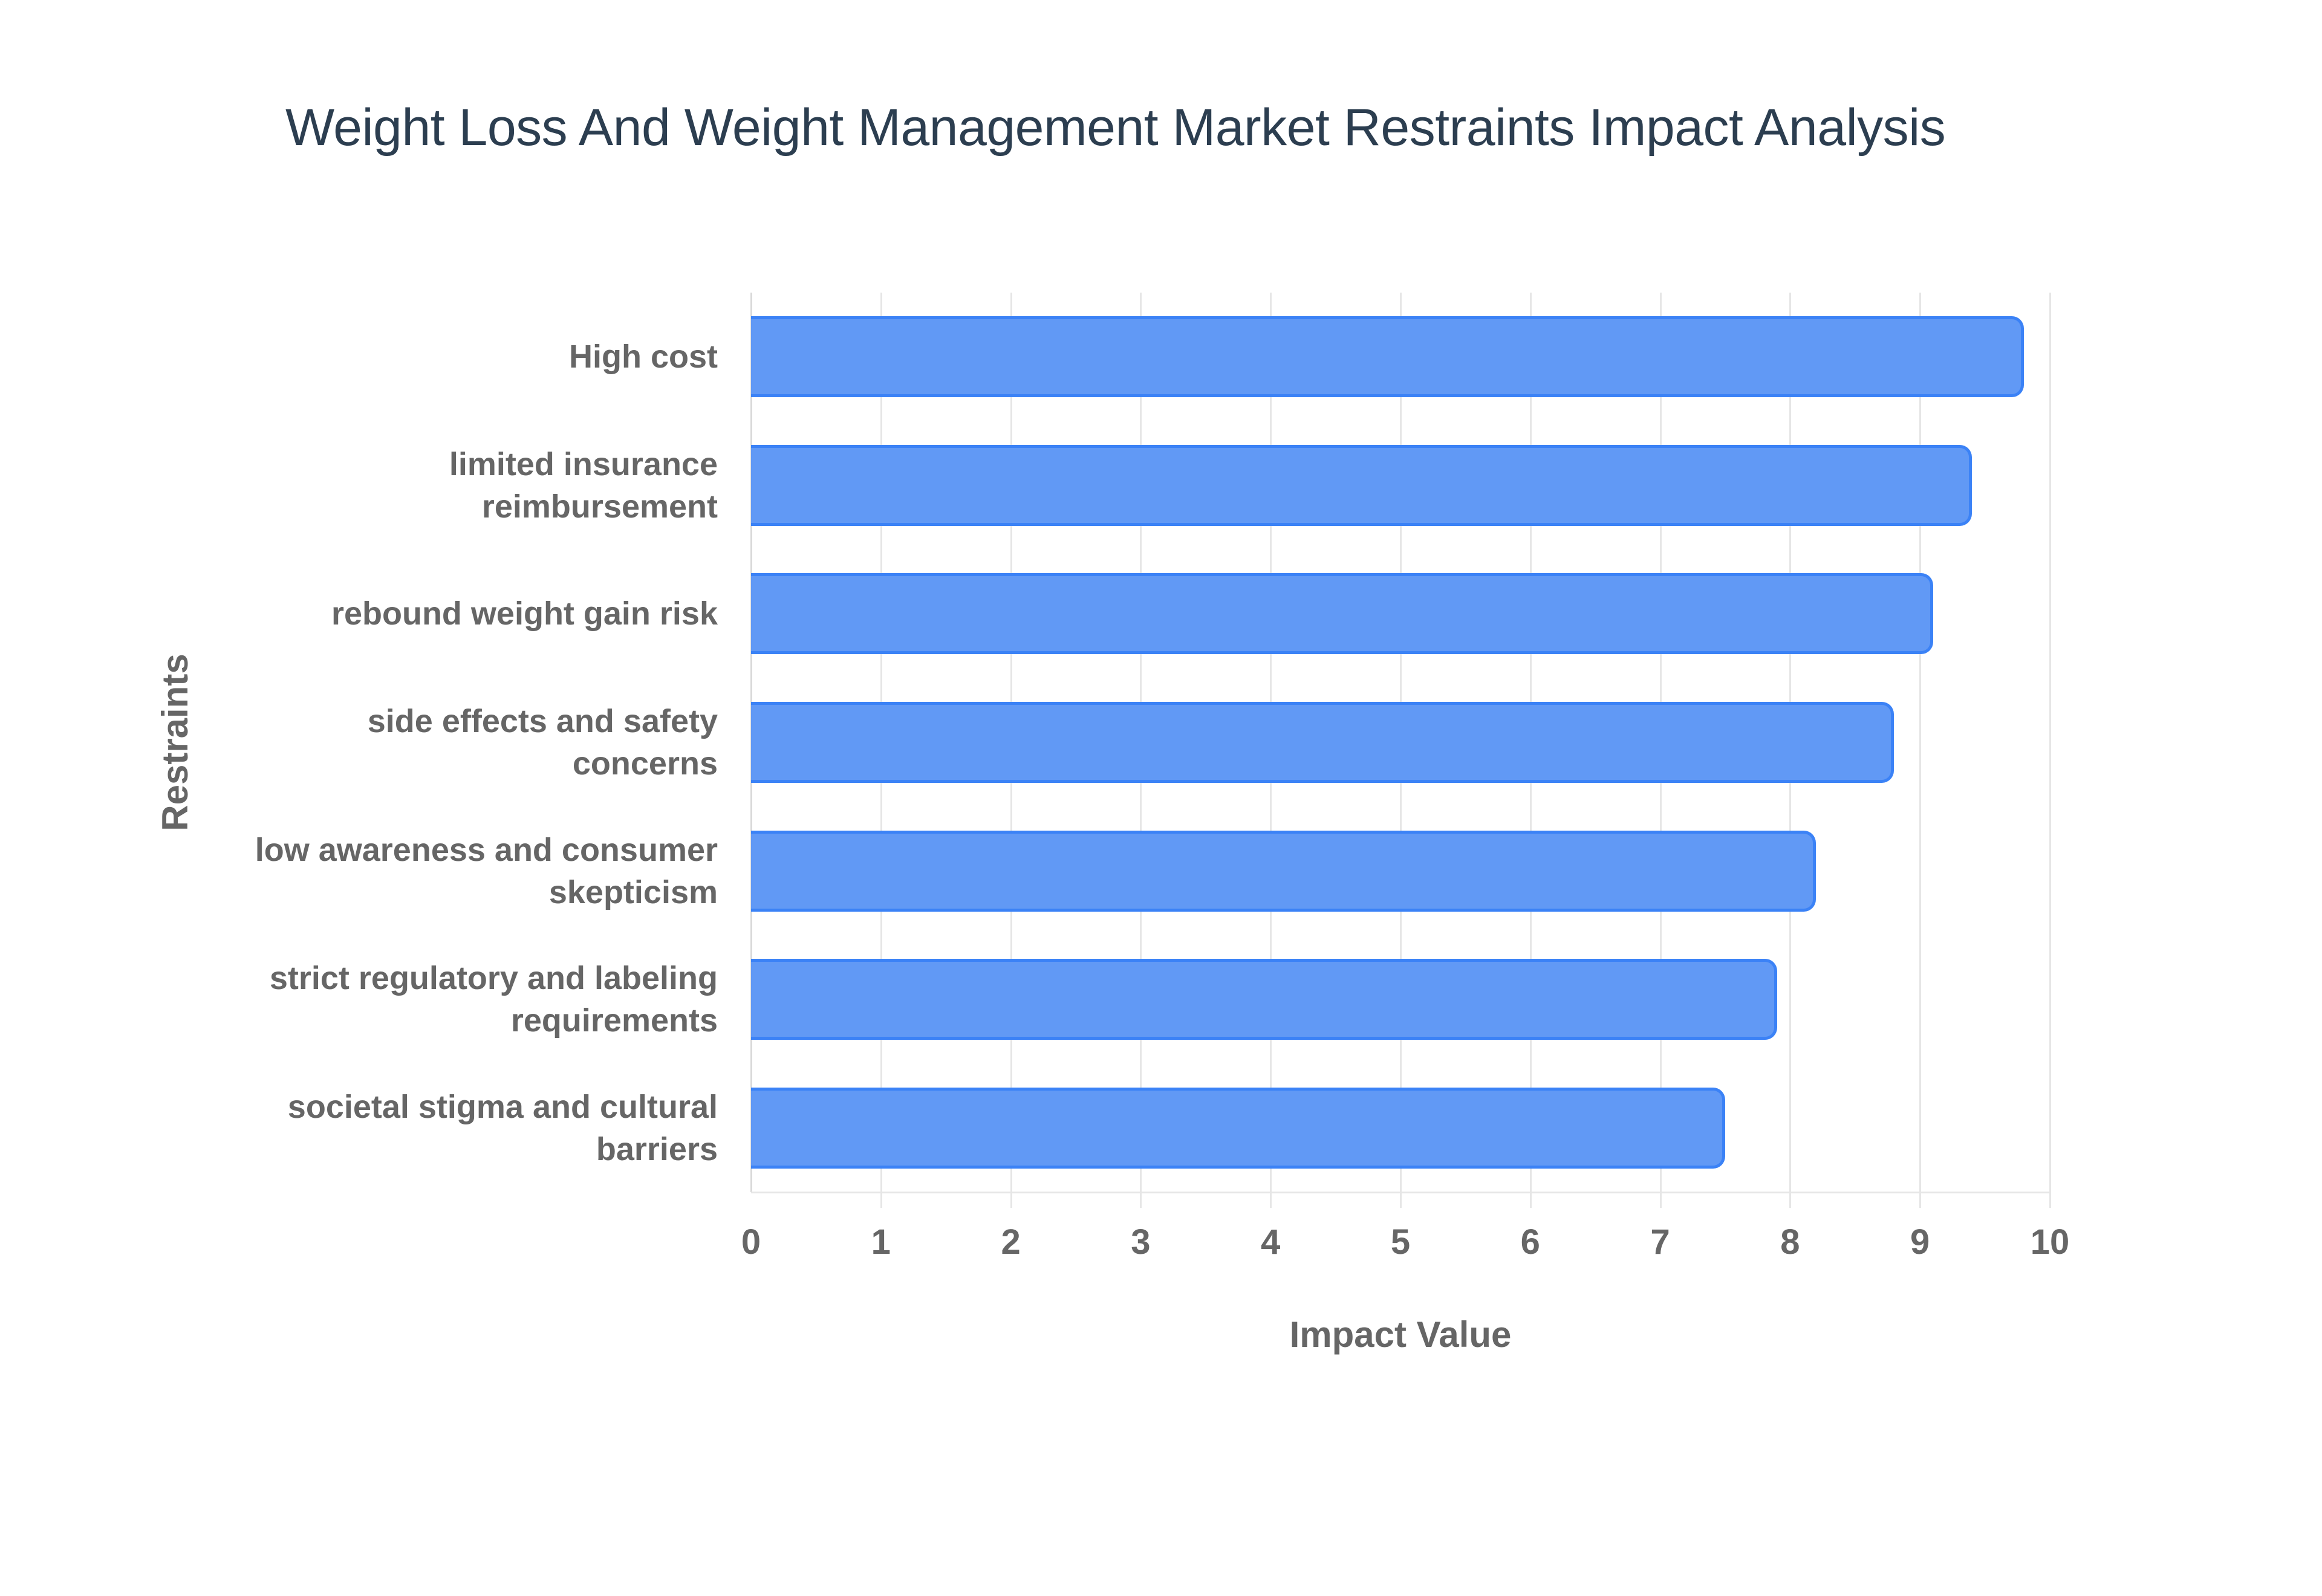 The height and width of the screenshot is (1596, 2322). I want to click on x-tick-label: 7, so click(1660, 1242).